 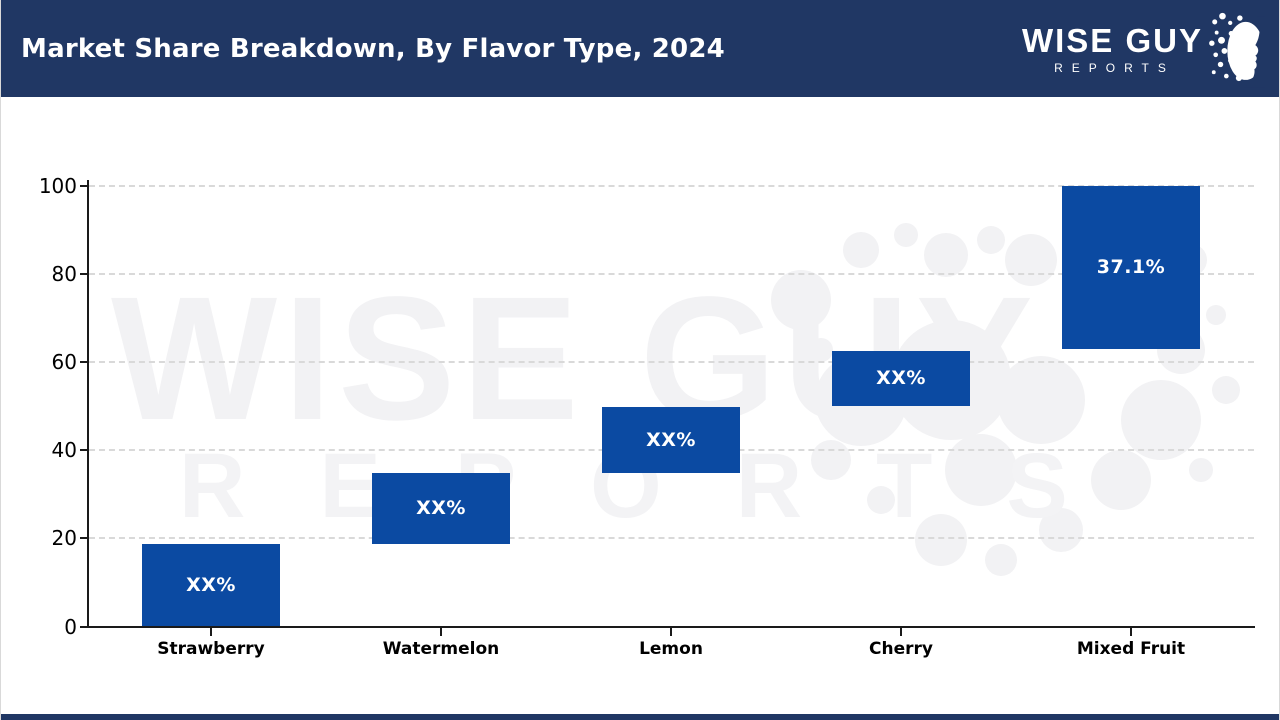 I want to click on bar-lemon: XX%, so click(x=671, y=440).